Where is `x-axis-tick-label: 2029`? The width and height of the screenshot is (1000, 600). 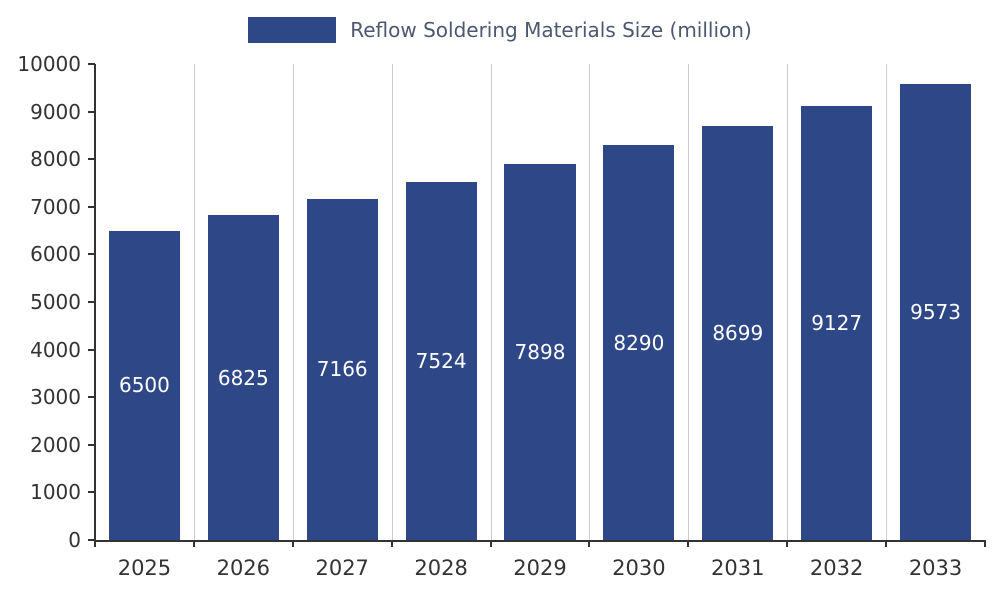 x-axis-tick-label: 2029 is located at coordinates (540, 568).